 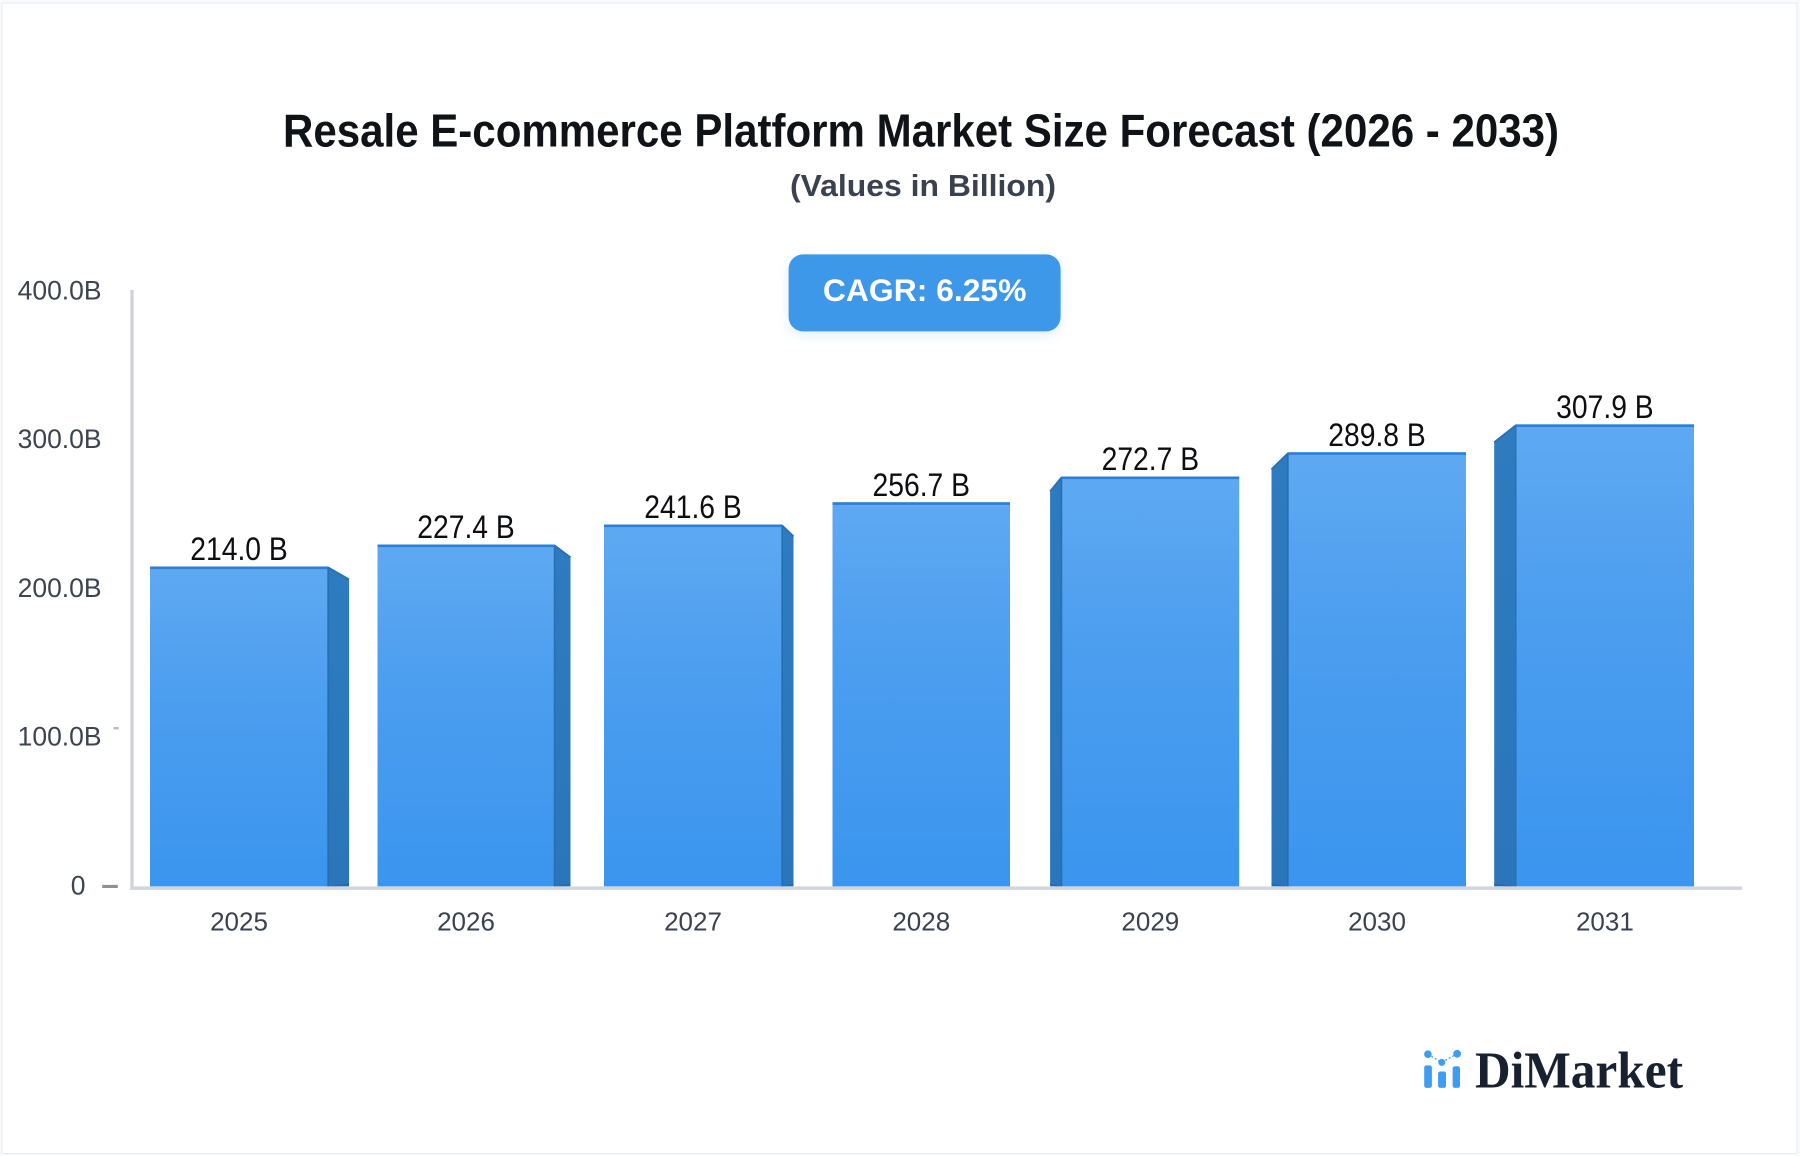 What do you see at coordinates (1605, 921) in the screenshot?
I see `svg-text: 2031` at bounding box center [1605, 921].